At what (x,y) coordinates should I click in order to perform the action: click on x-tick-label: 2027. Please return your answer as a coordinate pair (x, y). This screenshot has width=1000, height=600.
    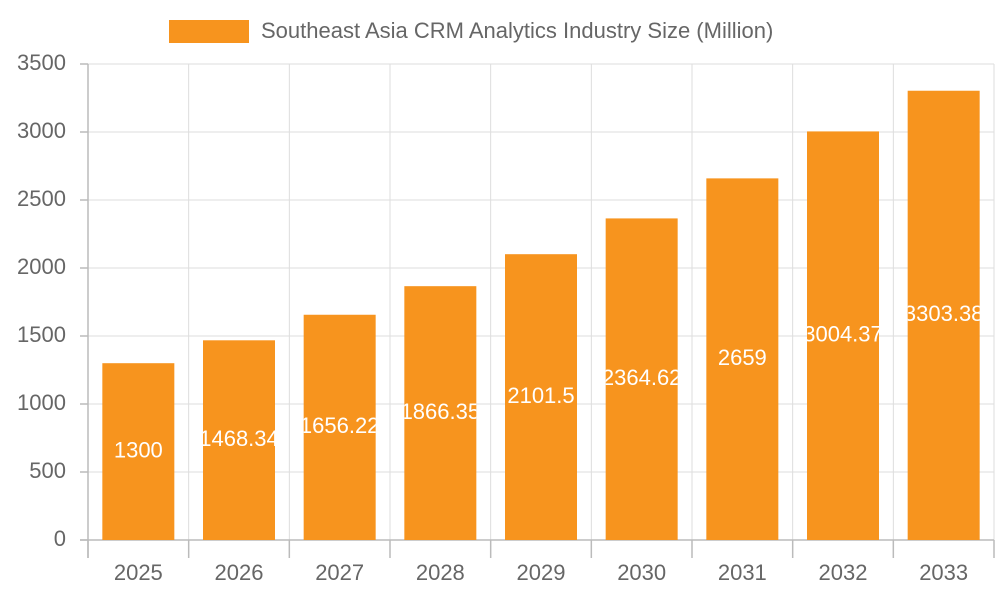
    Looking at the image, I should click on (339, 572).